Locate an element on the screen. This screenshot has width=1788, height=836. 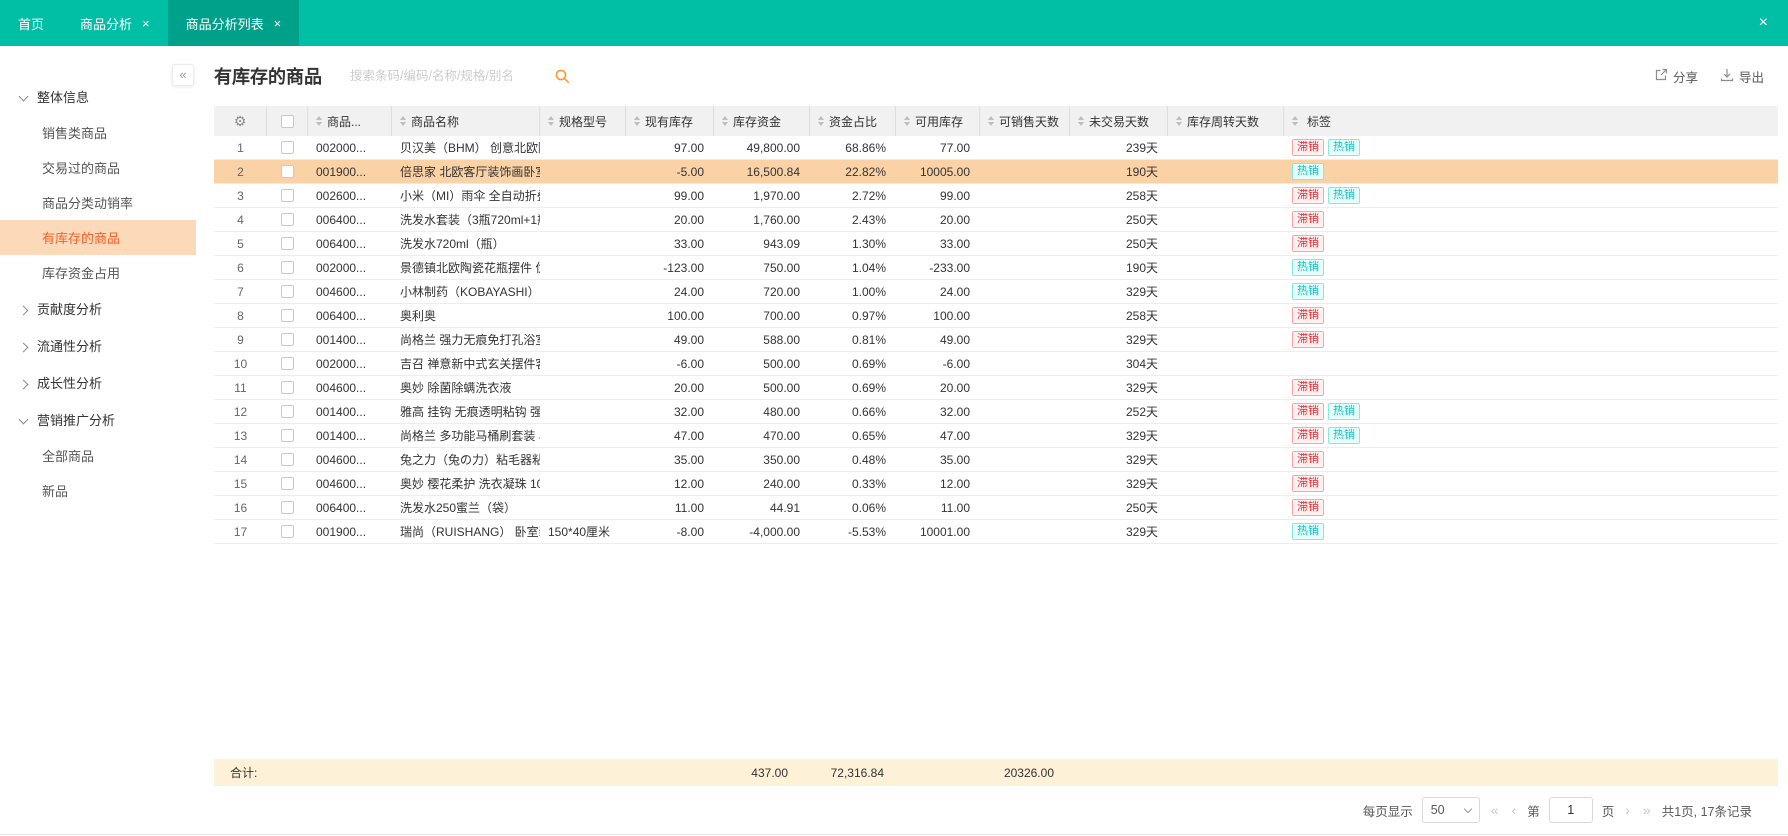
share-button: 分享 is located at coordinates (1676, 76).